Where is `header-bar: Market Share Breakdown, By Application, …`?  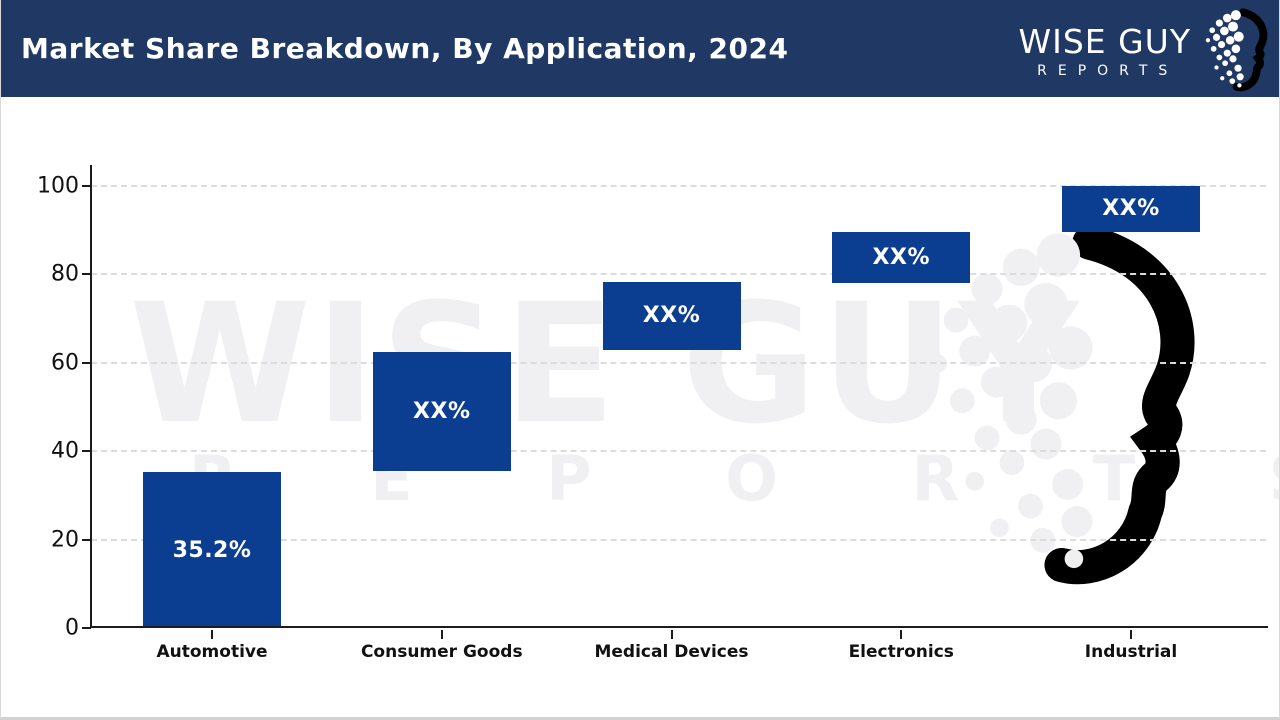
header-bar: Market Share Breakdown, By Application, … is located at coordinates (640, 48).